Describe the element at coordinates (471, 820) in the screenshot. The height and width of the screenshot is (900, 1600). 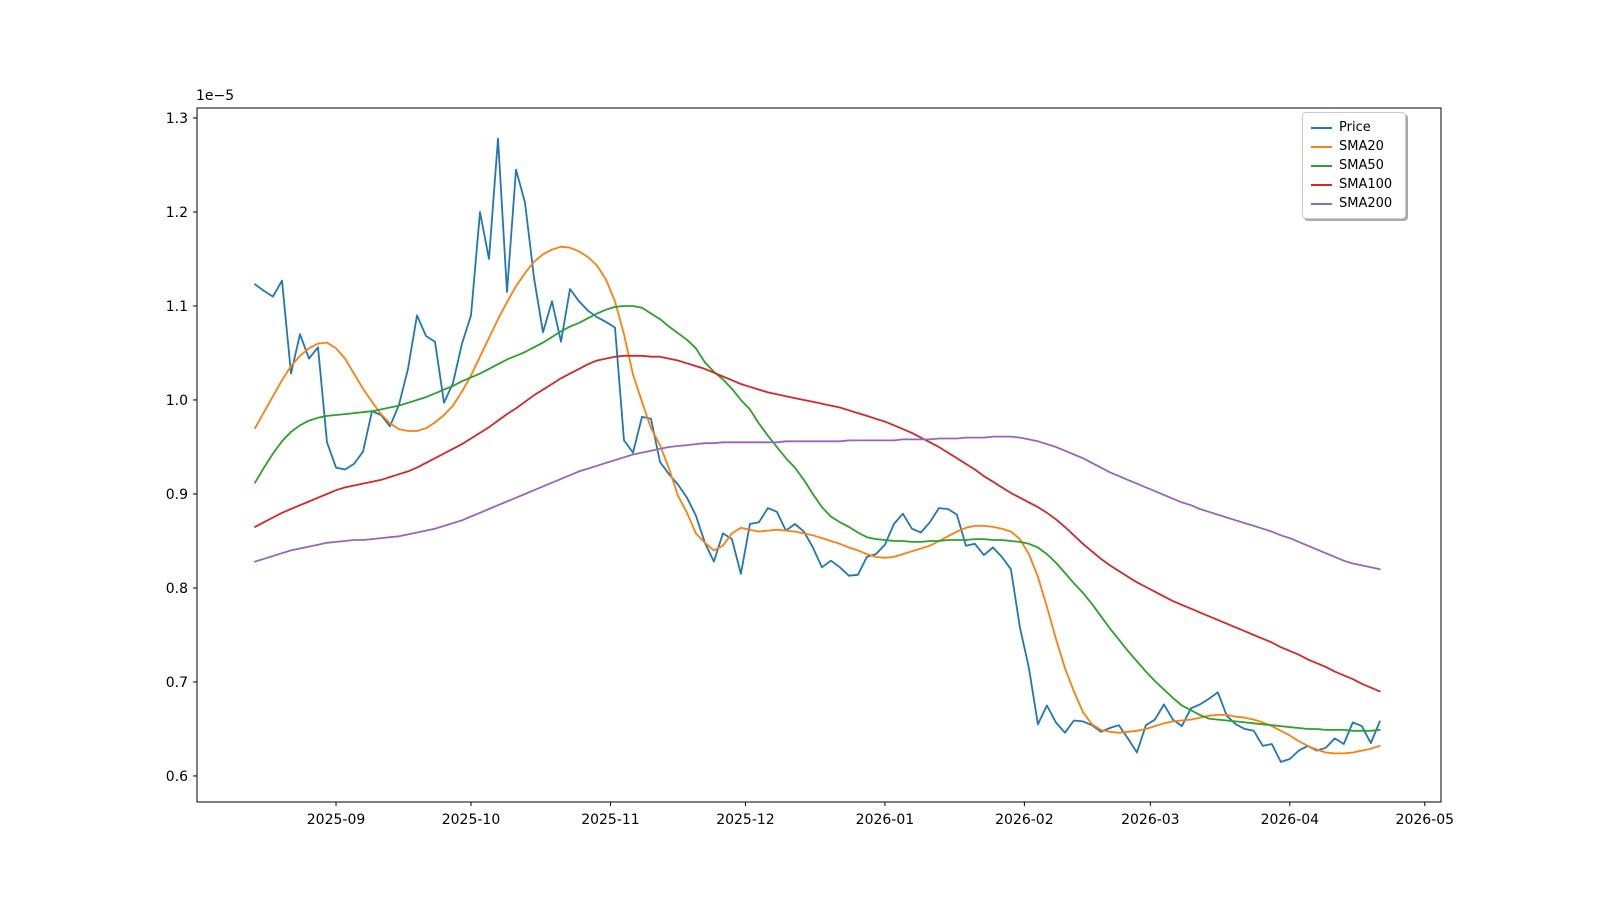
I see `x-tick-label: 2025-10` at that location.